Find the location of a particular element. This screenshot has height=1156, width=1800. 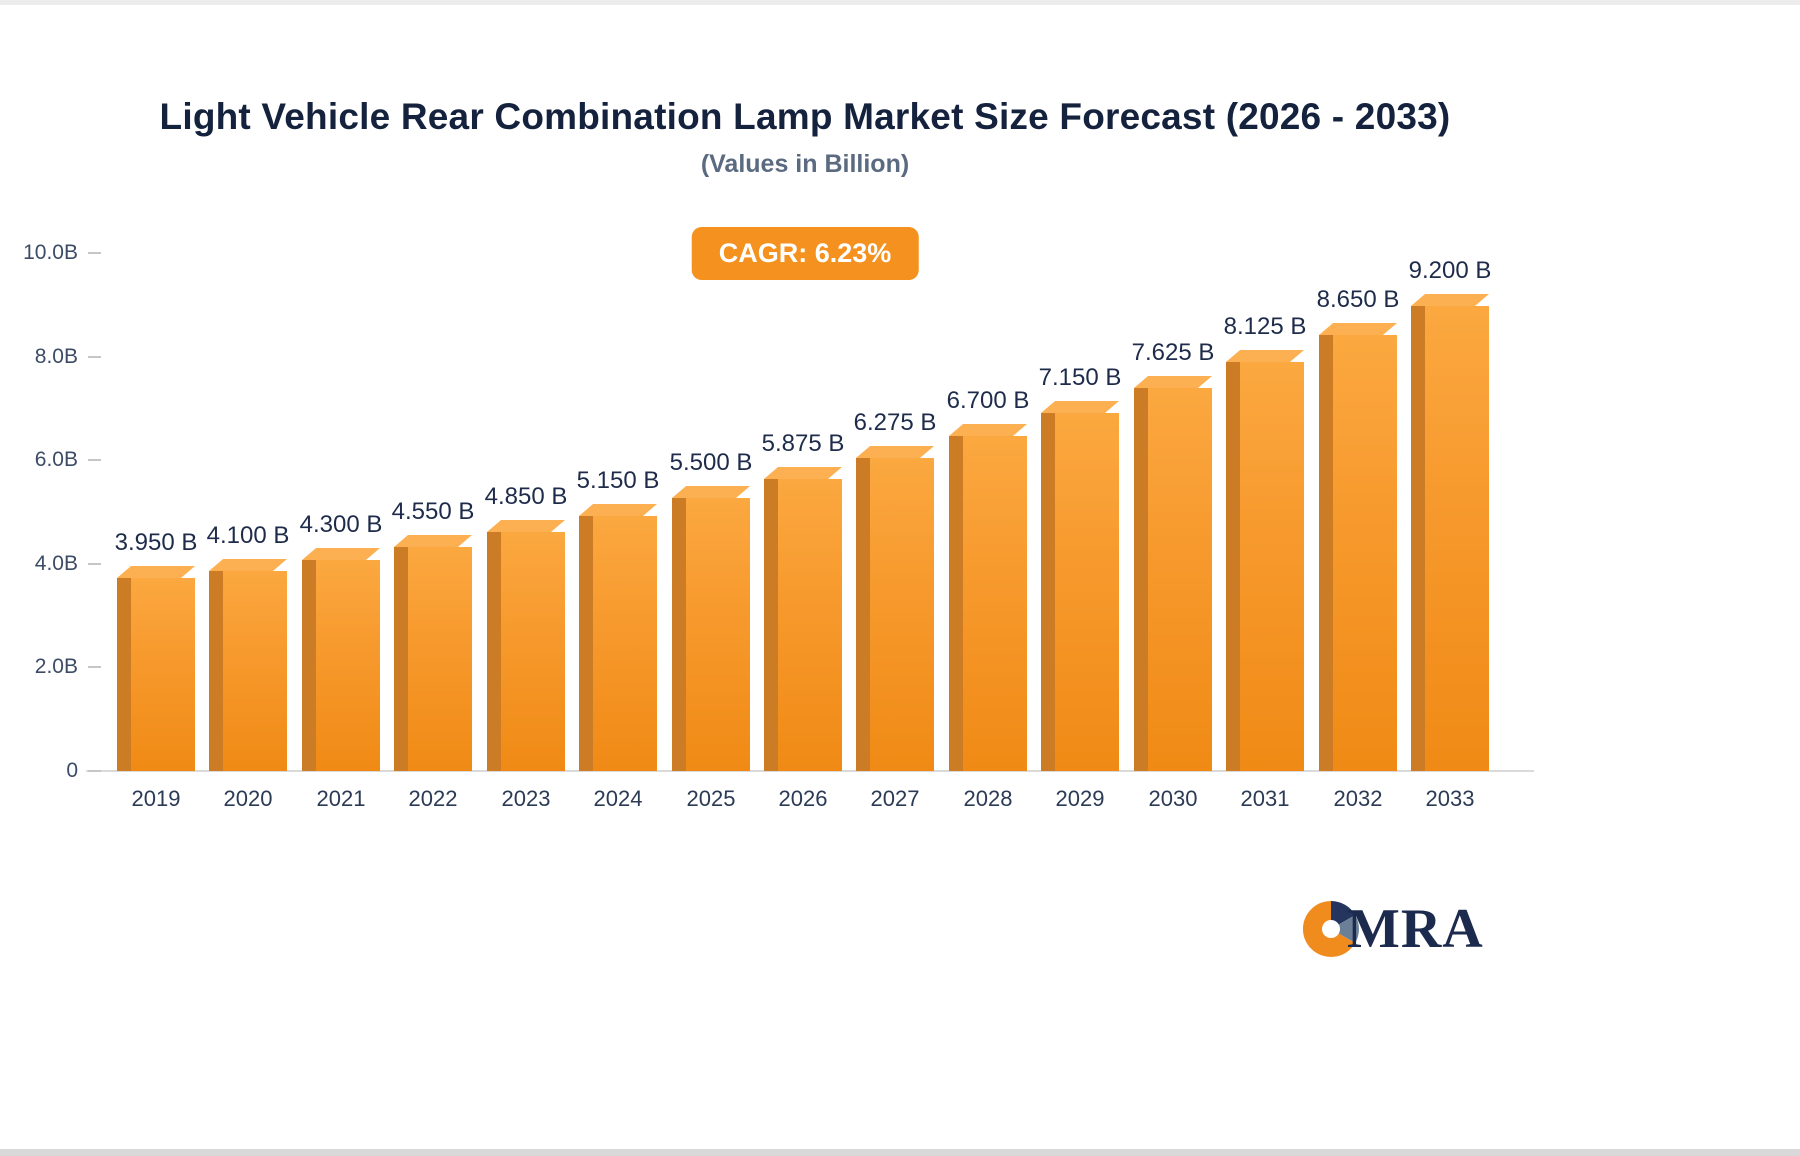

bottom-edge-strip is located at coordinates (900, 1152).